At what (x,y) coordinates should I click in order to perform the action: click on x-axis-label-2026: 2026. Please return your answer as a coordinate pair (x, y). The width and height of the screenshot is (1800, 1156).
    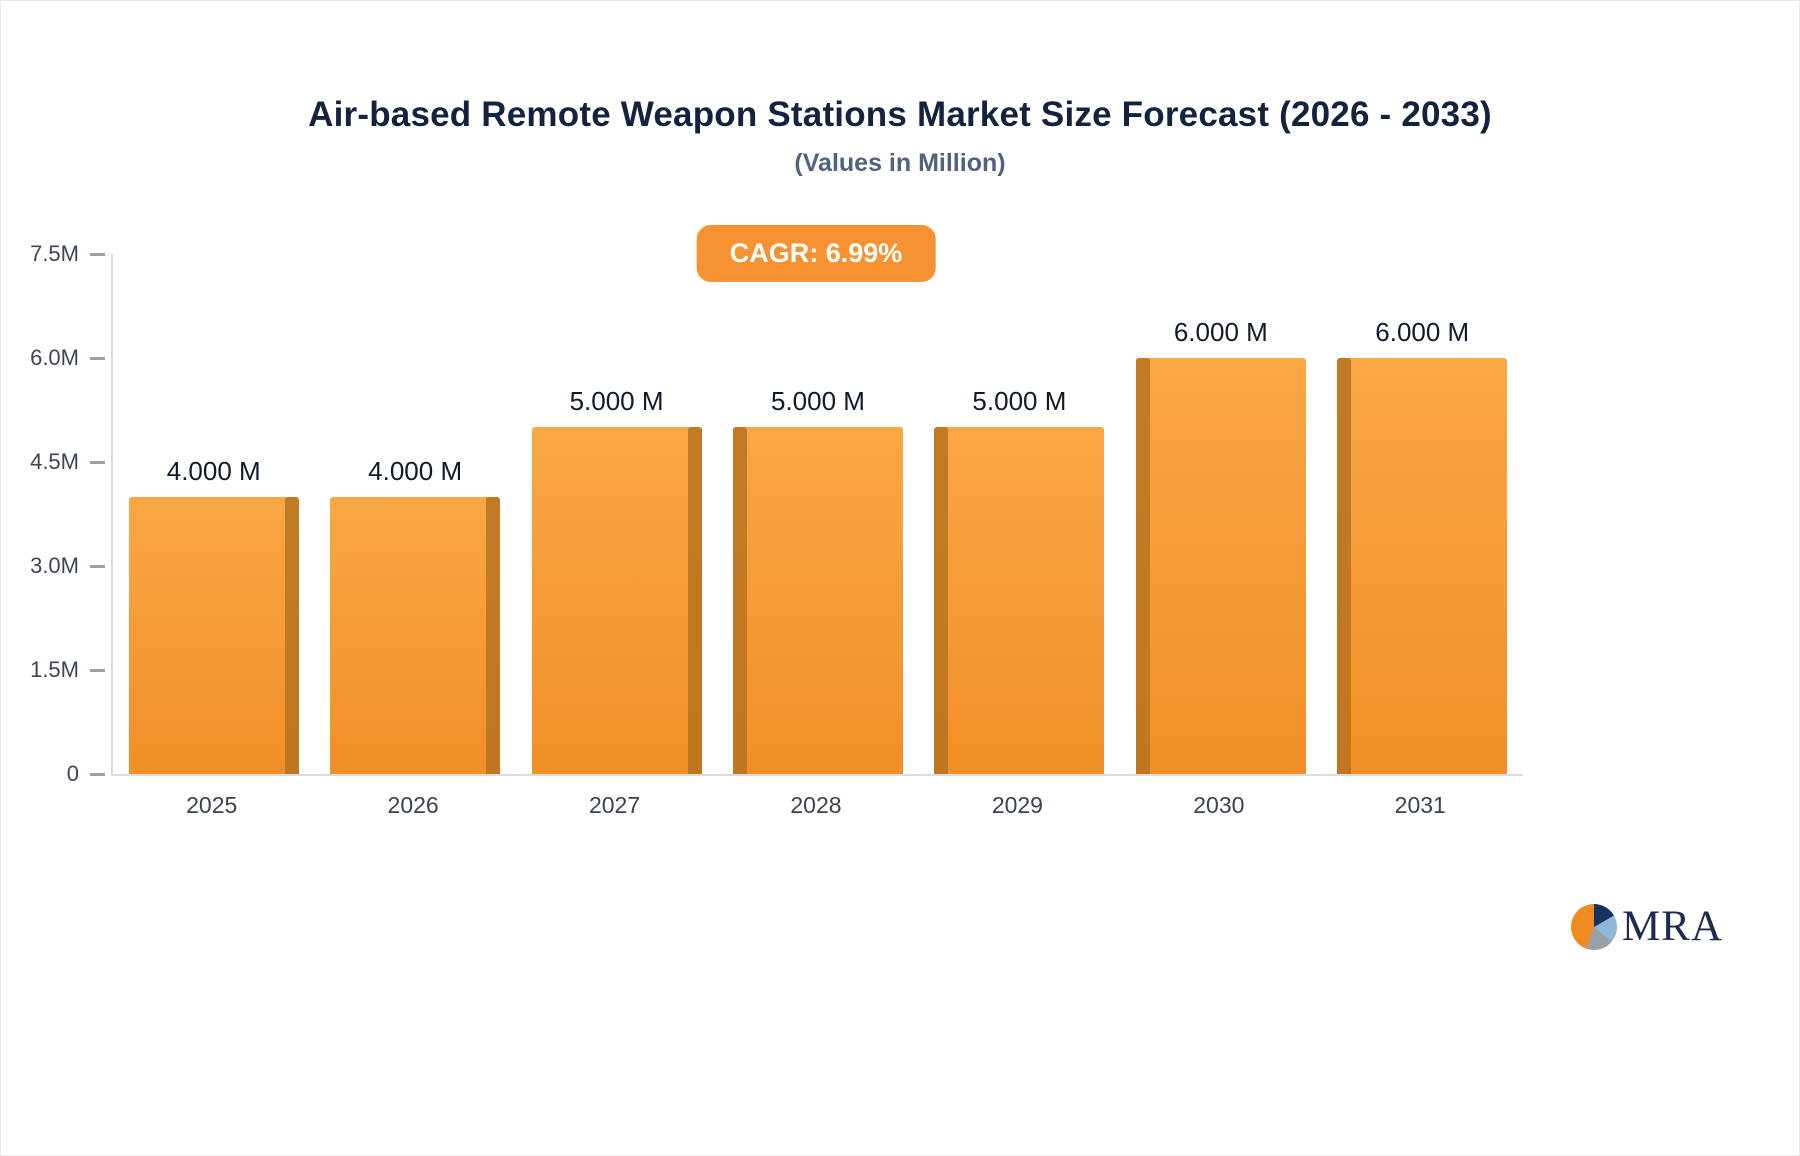
    Looking at the image, I should click on (413, 805).